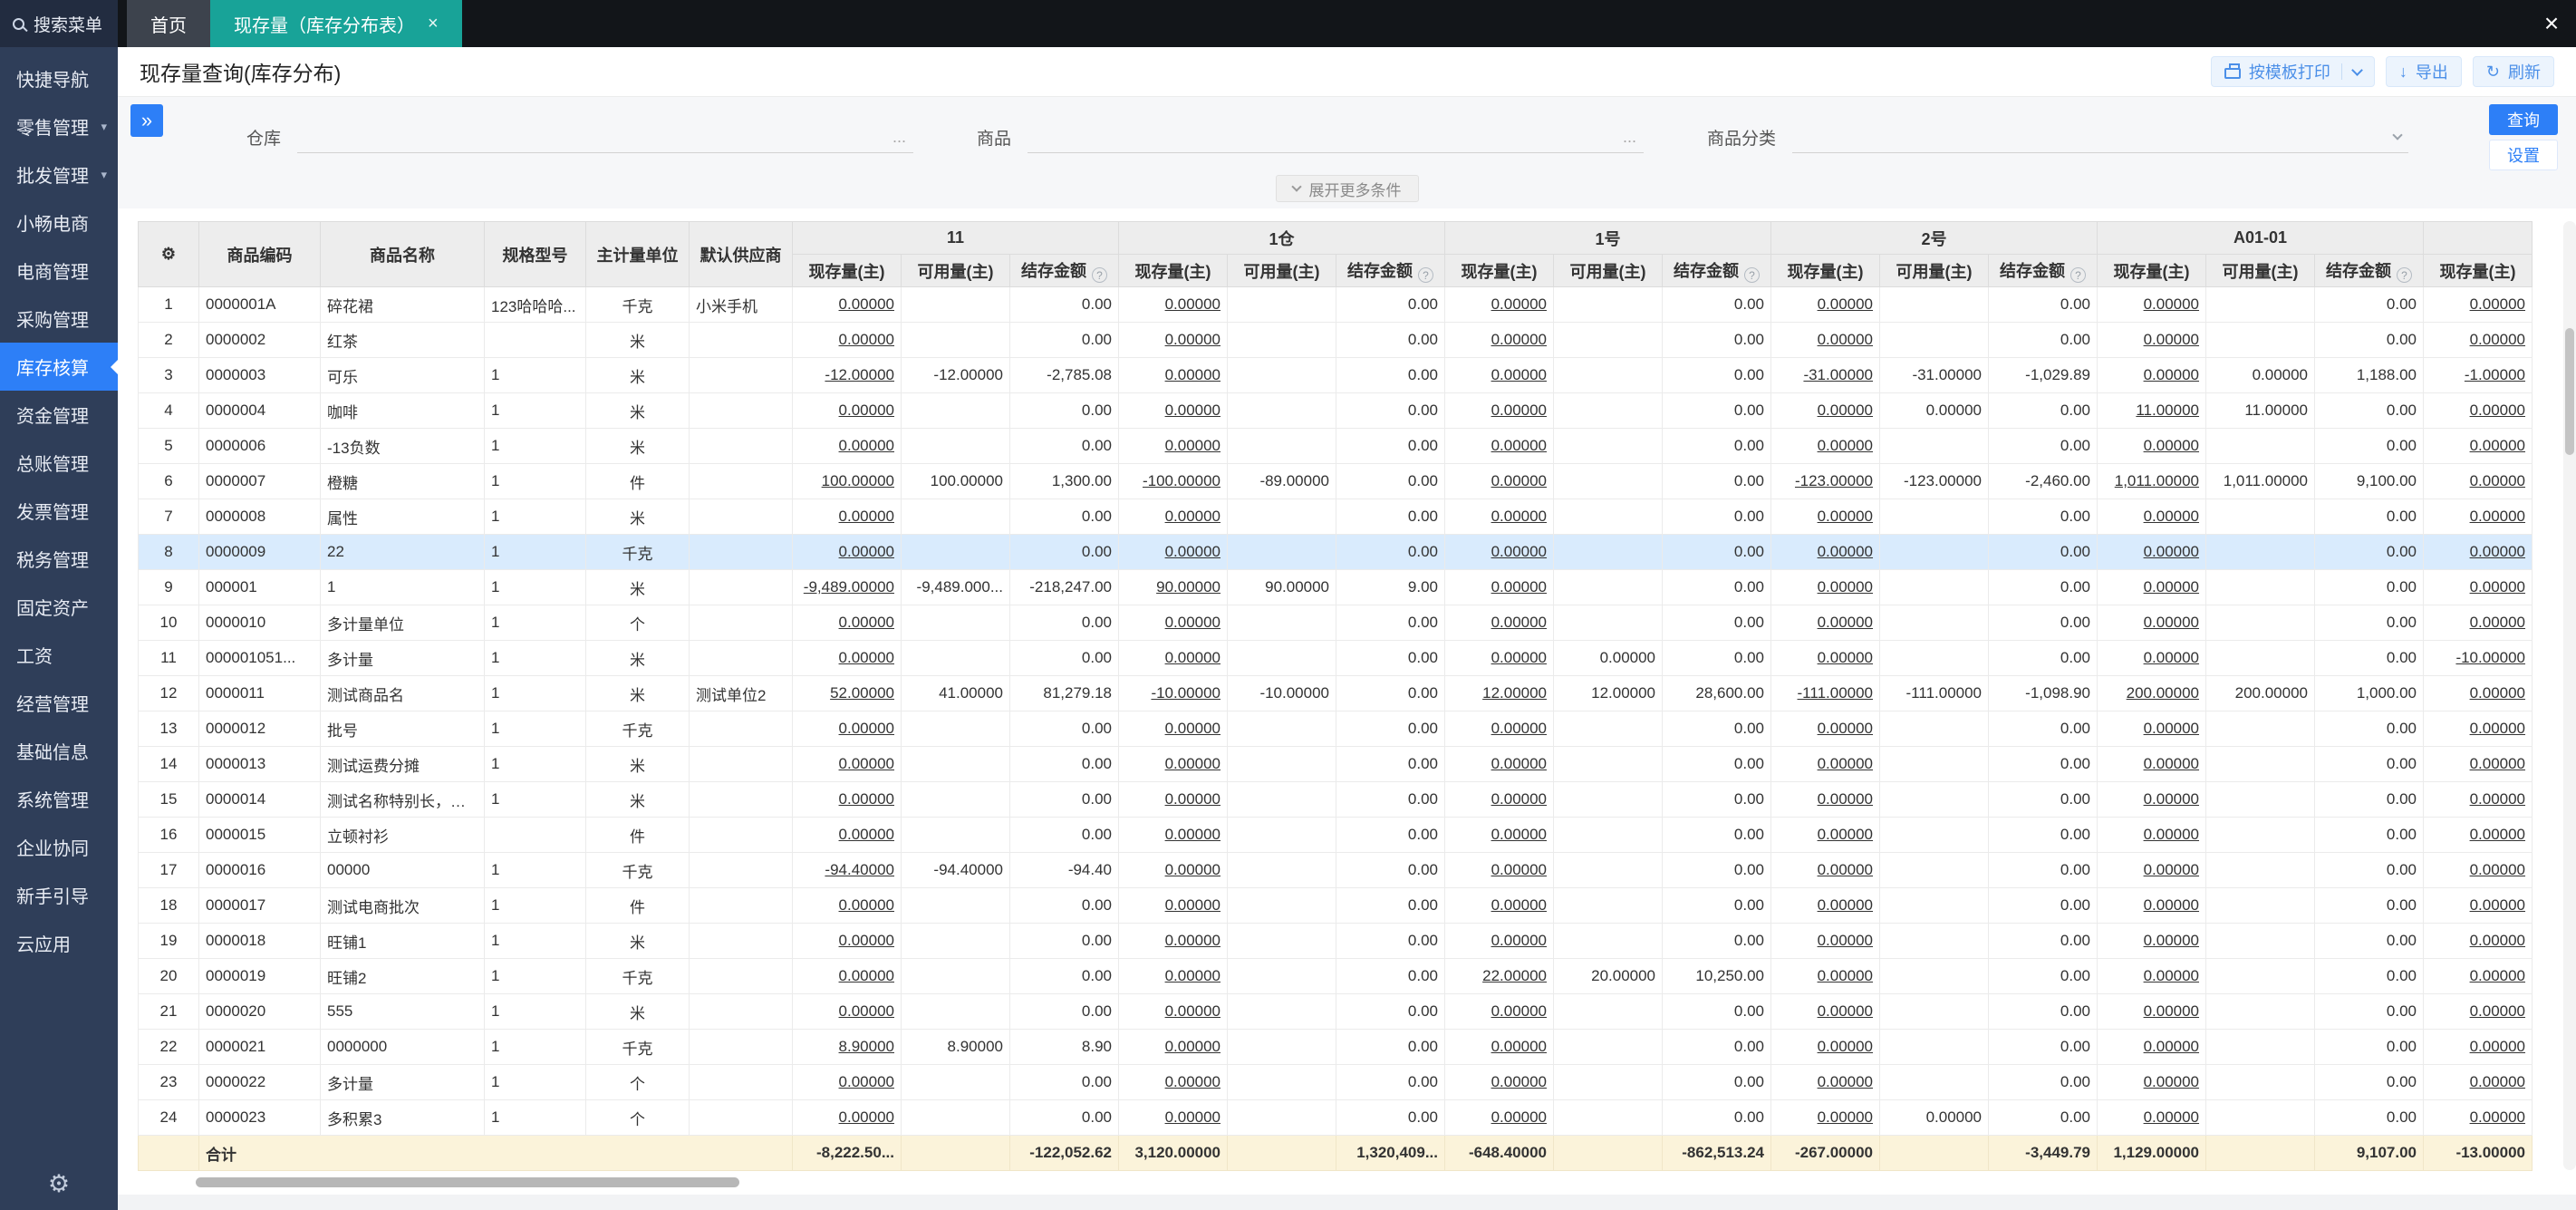 This screenshot has height=1210, width=2576. Describe the element at coordinates (637, 254) in the screenshot. I see `column-header: 主计量单位` at that location.